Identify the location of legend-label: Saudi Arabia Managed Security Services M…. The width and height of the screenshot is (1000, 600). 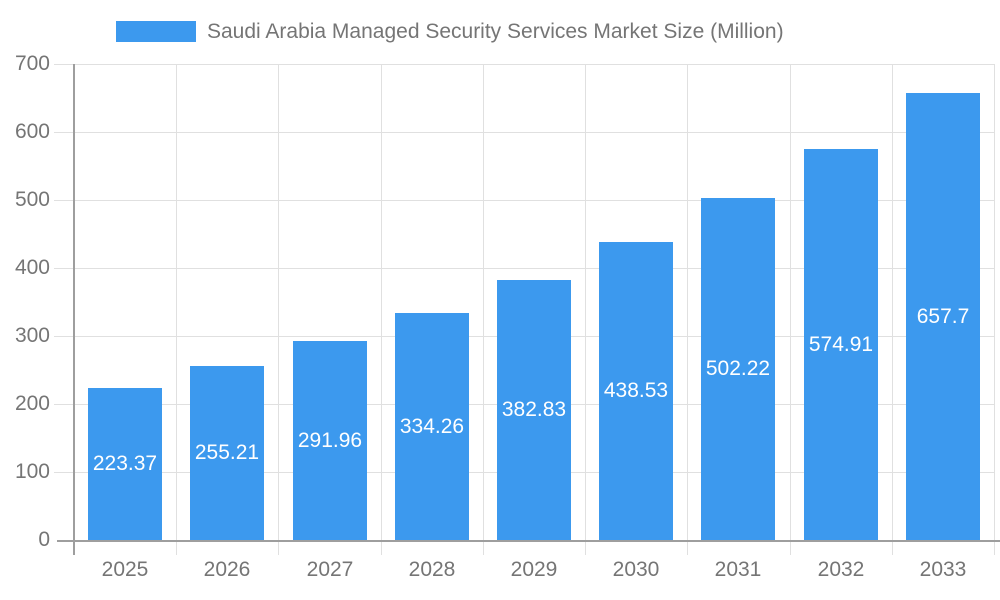
(495, 31).